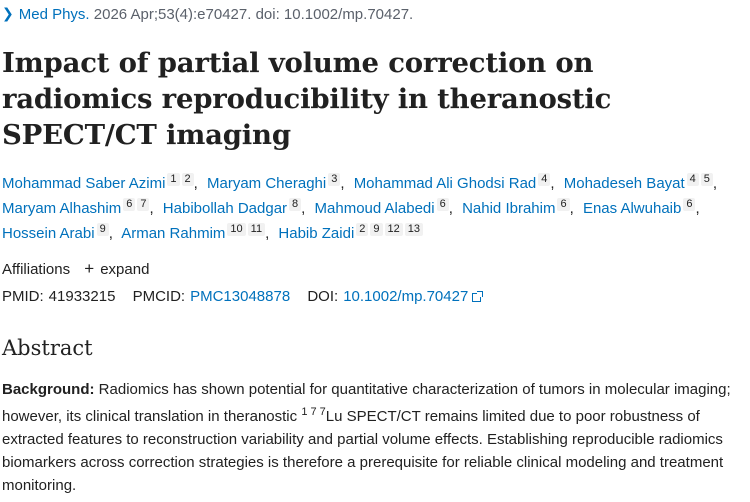  Describe the element at coordinates (143, 204) in the screenshot. I see `affiliation-badge: 7` at that location.